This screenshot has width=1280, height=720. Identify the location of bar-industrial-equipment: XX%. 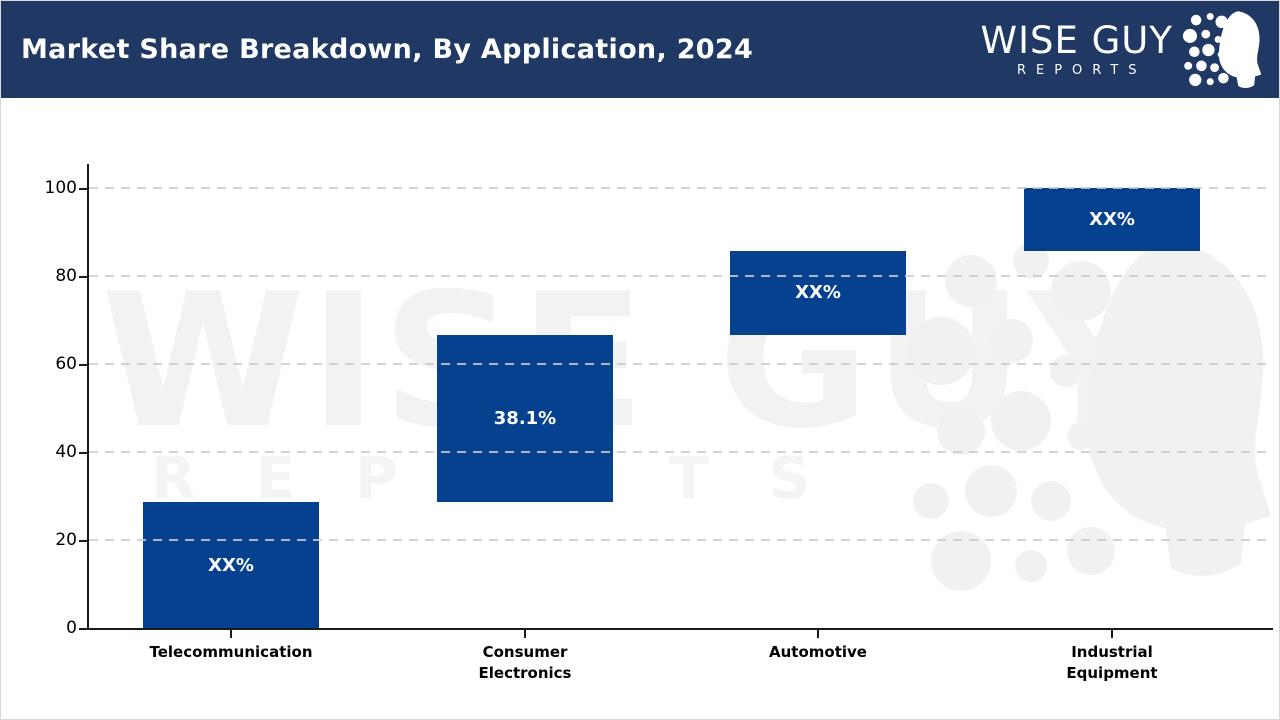
(1112, 219).